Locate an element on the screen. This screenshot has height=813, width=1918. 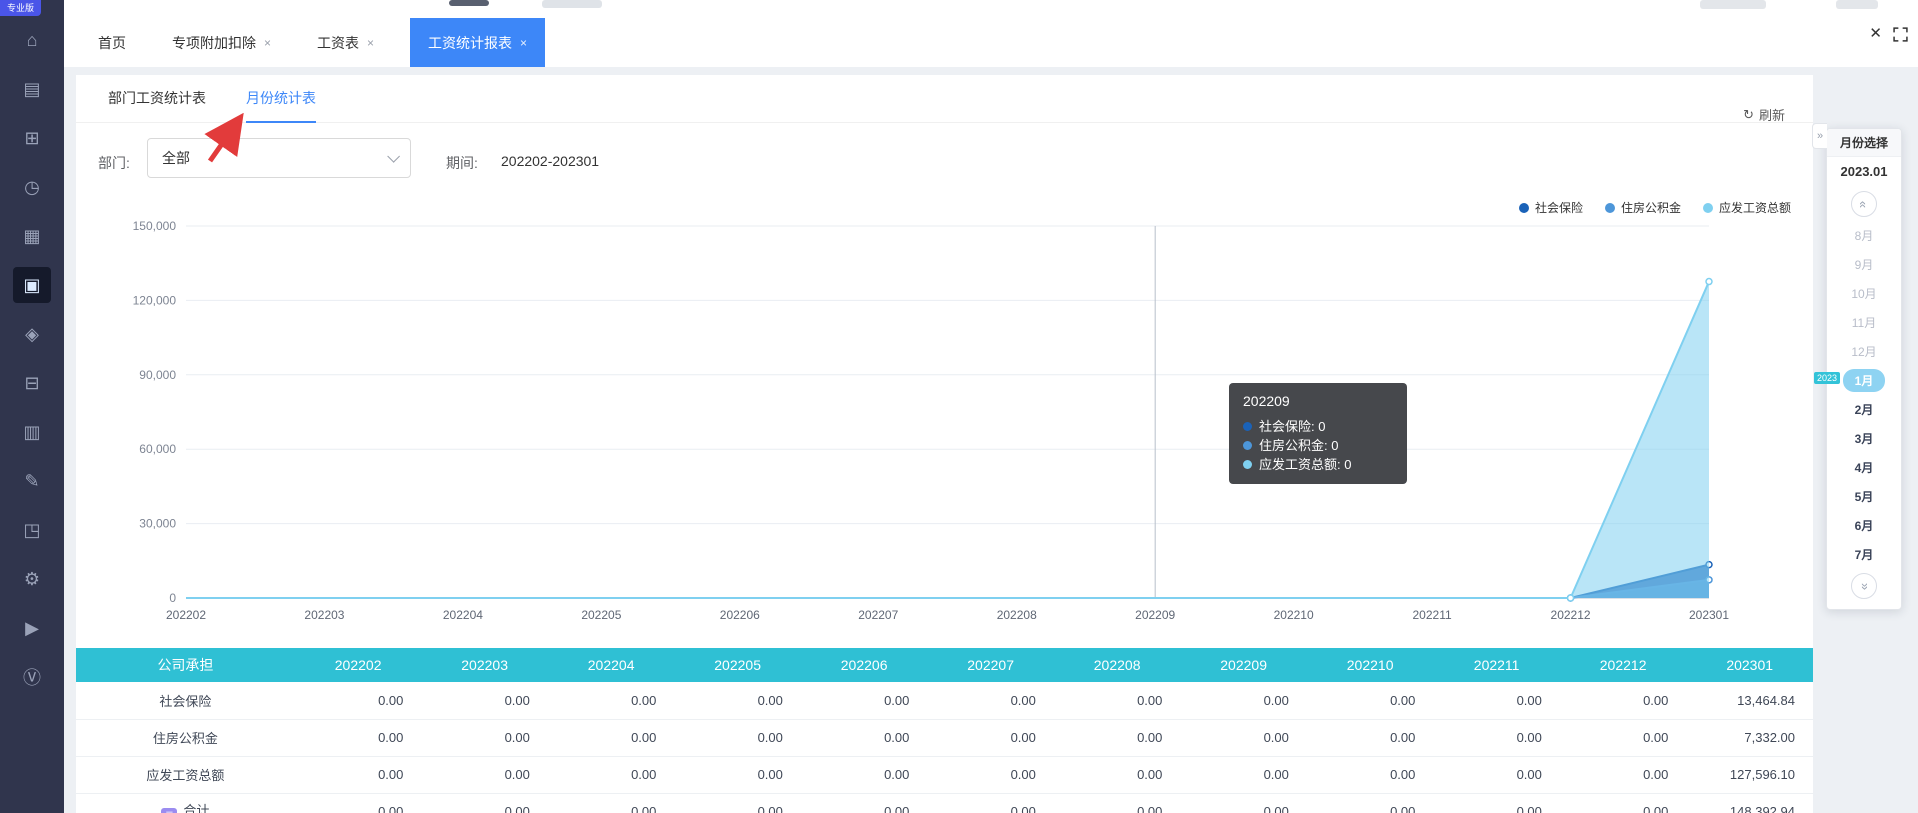
legend-label: 住房公积金 is located at coordinates (1650, 208).